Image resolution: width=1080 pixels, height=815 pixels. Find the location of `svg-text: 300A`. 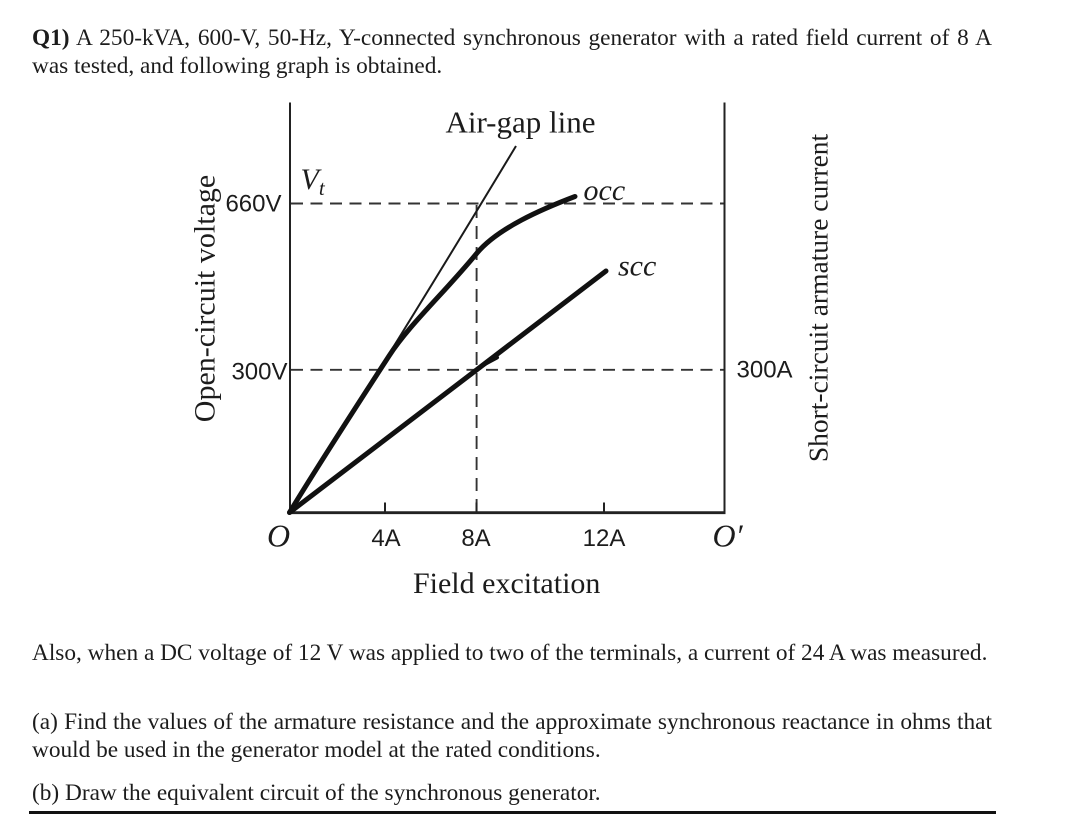

svg-text: 300A is located at coordinates (765, 370).